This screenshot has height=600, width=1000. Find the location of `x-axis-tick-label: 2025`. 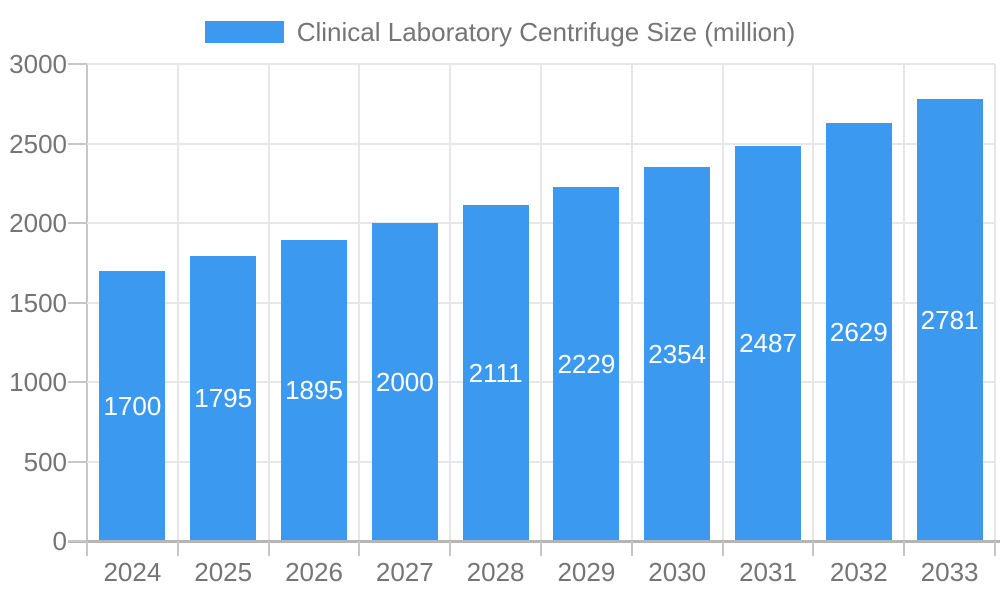

x-axis-tick-label: 2025 is located at coordinates (223, 572).